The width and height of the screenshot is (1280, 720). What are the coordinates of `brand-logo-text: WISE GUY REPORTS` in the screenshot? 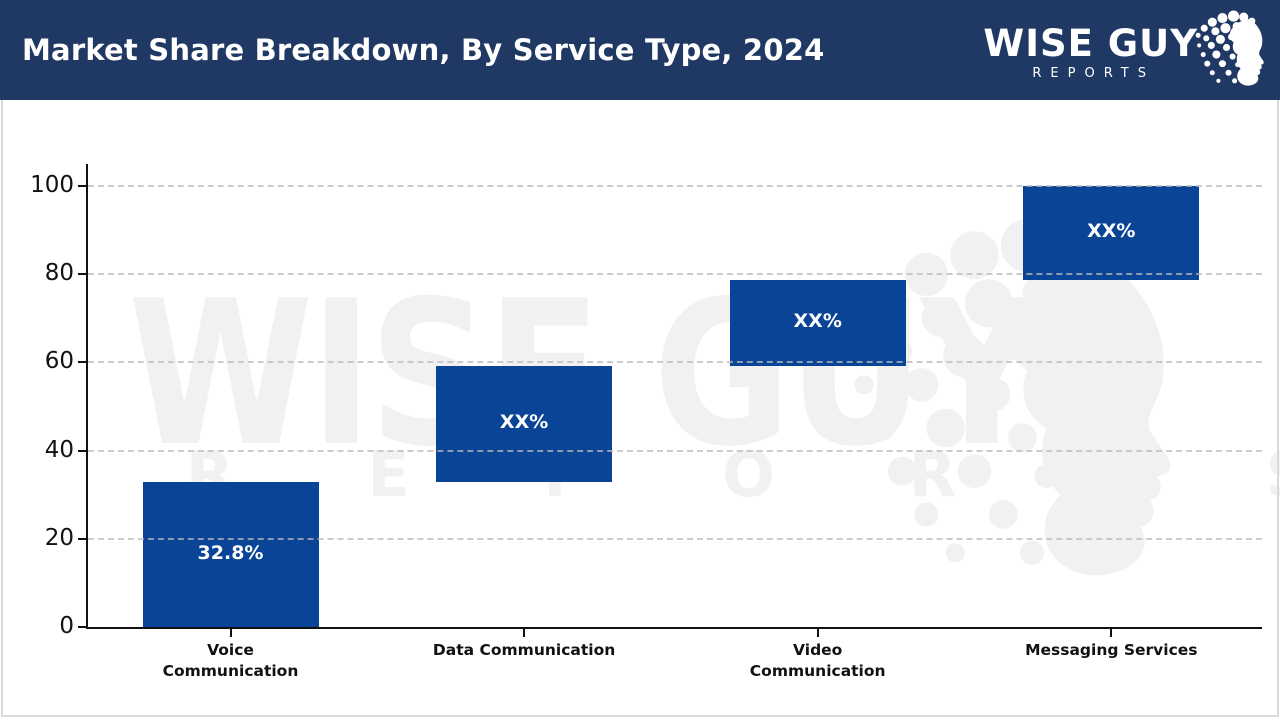 It's located at (1090, 51).